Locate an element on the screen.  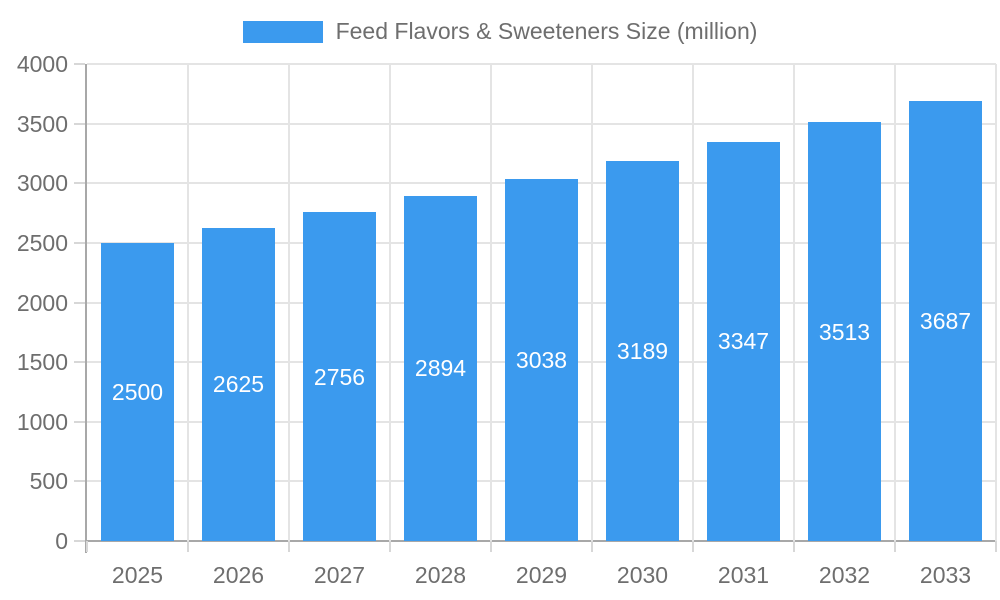
x-axis-tick-label: 2027 is located at coordinates (339, 575).